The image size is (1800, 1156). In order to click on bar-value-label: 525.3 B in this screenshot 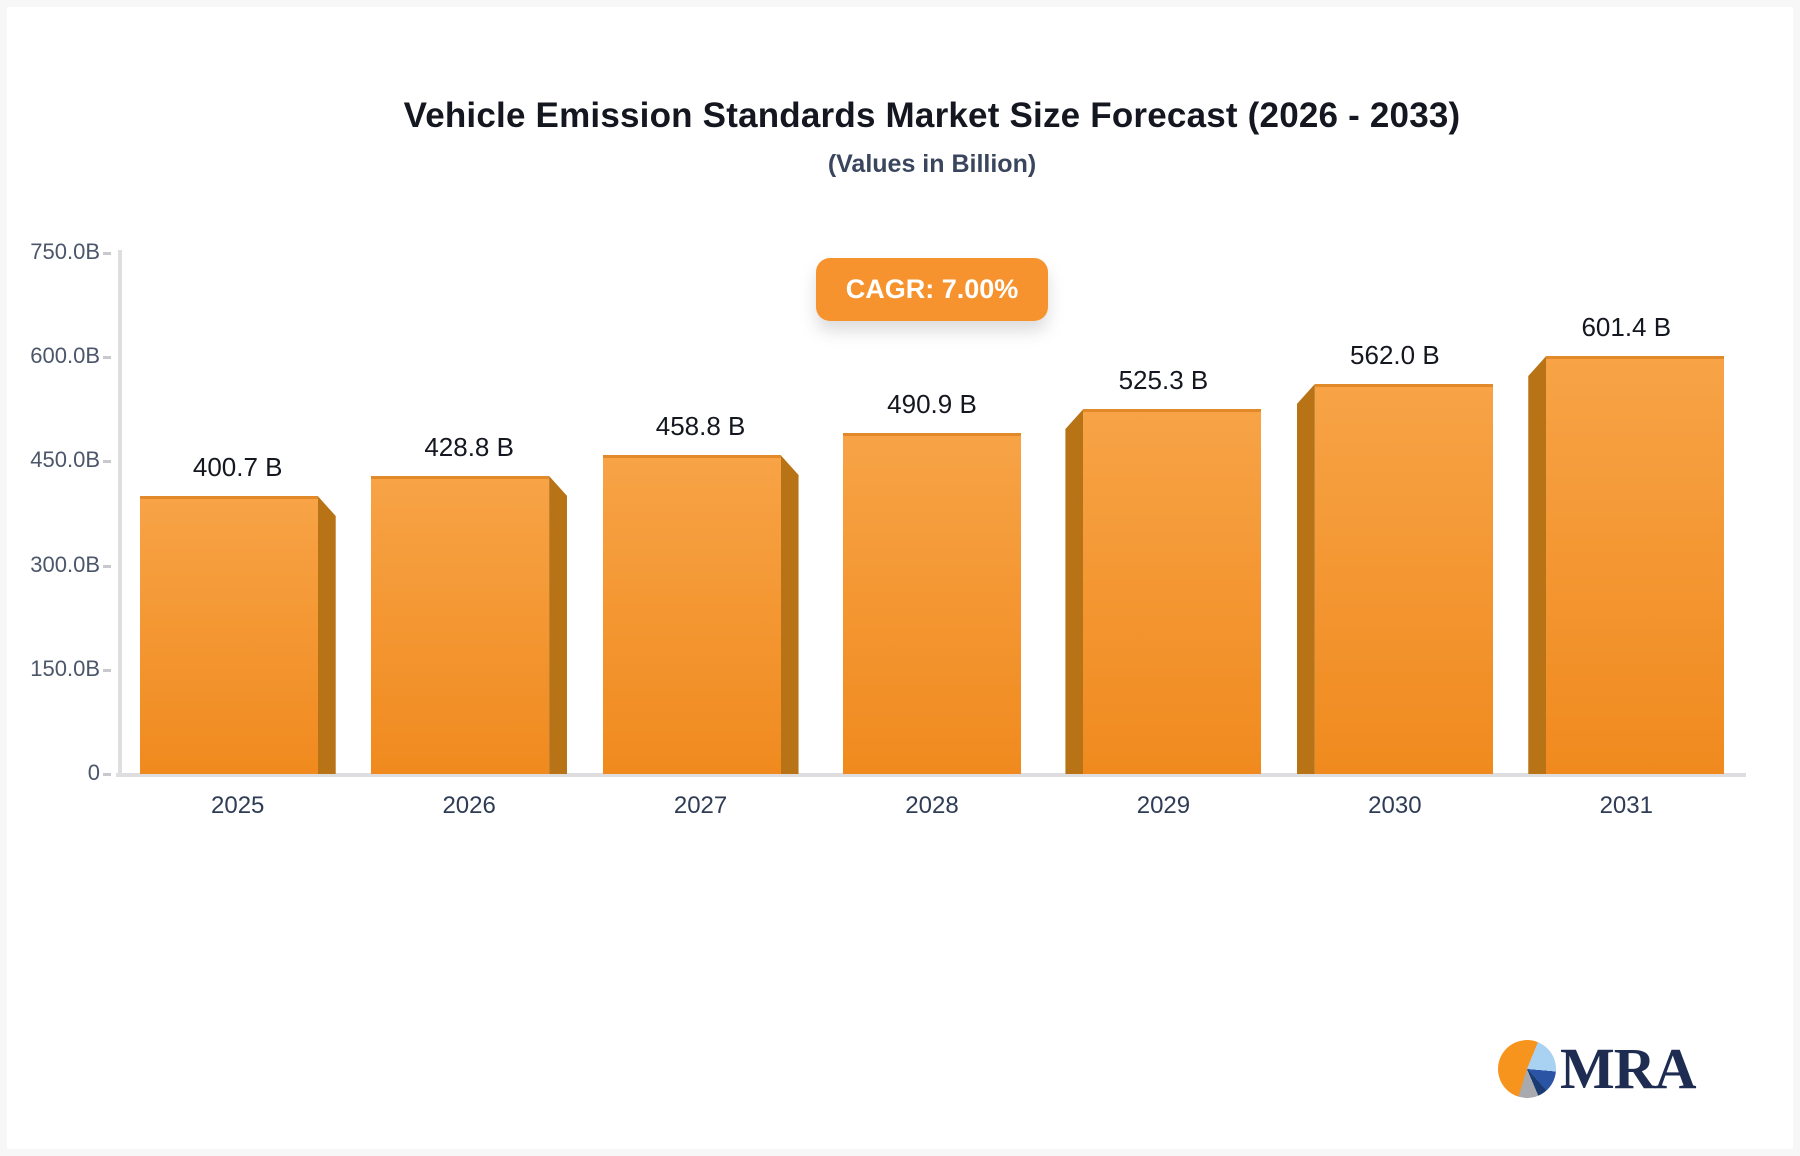, I will do `click(1163, 380)`.